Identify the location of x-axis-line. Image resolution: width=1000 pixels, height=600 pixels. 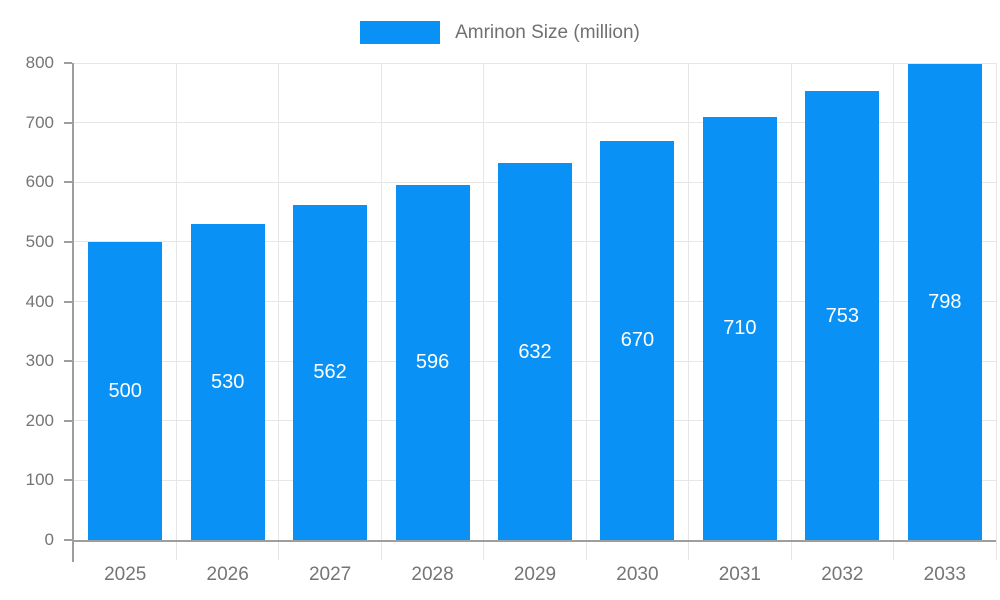
(534, 541).